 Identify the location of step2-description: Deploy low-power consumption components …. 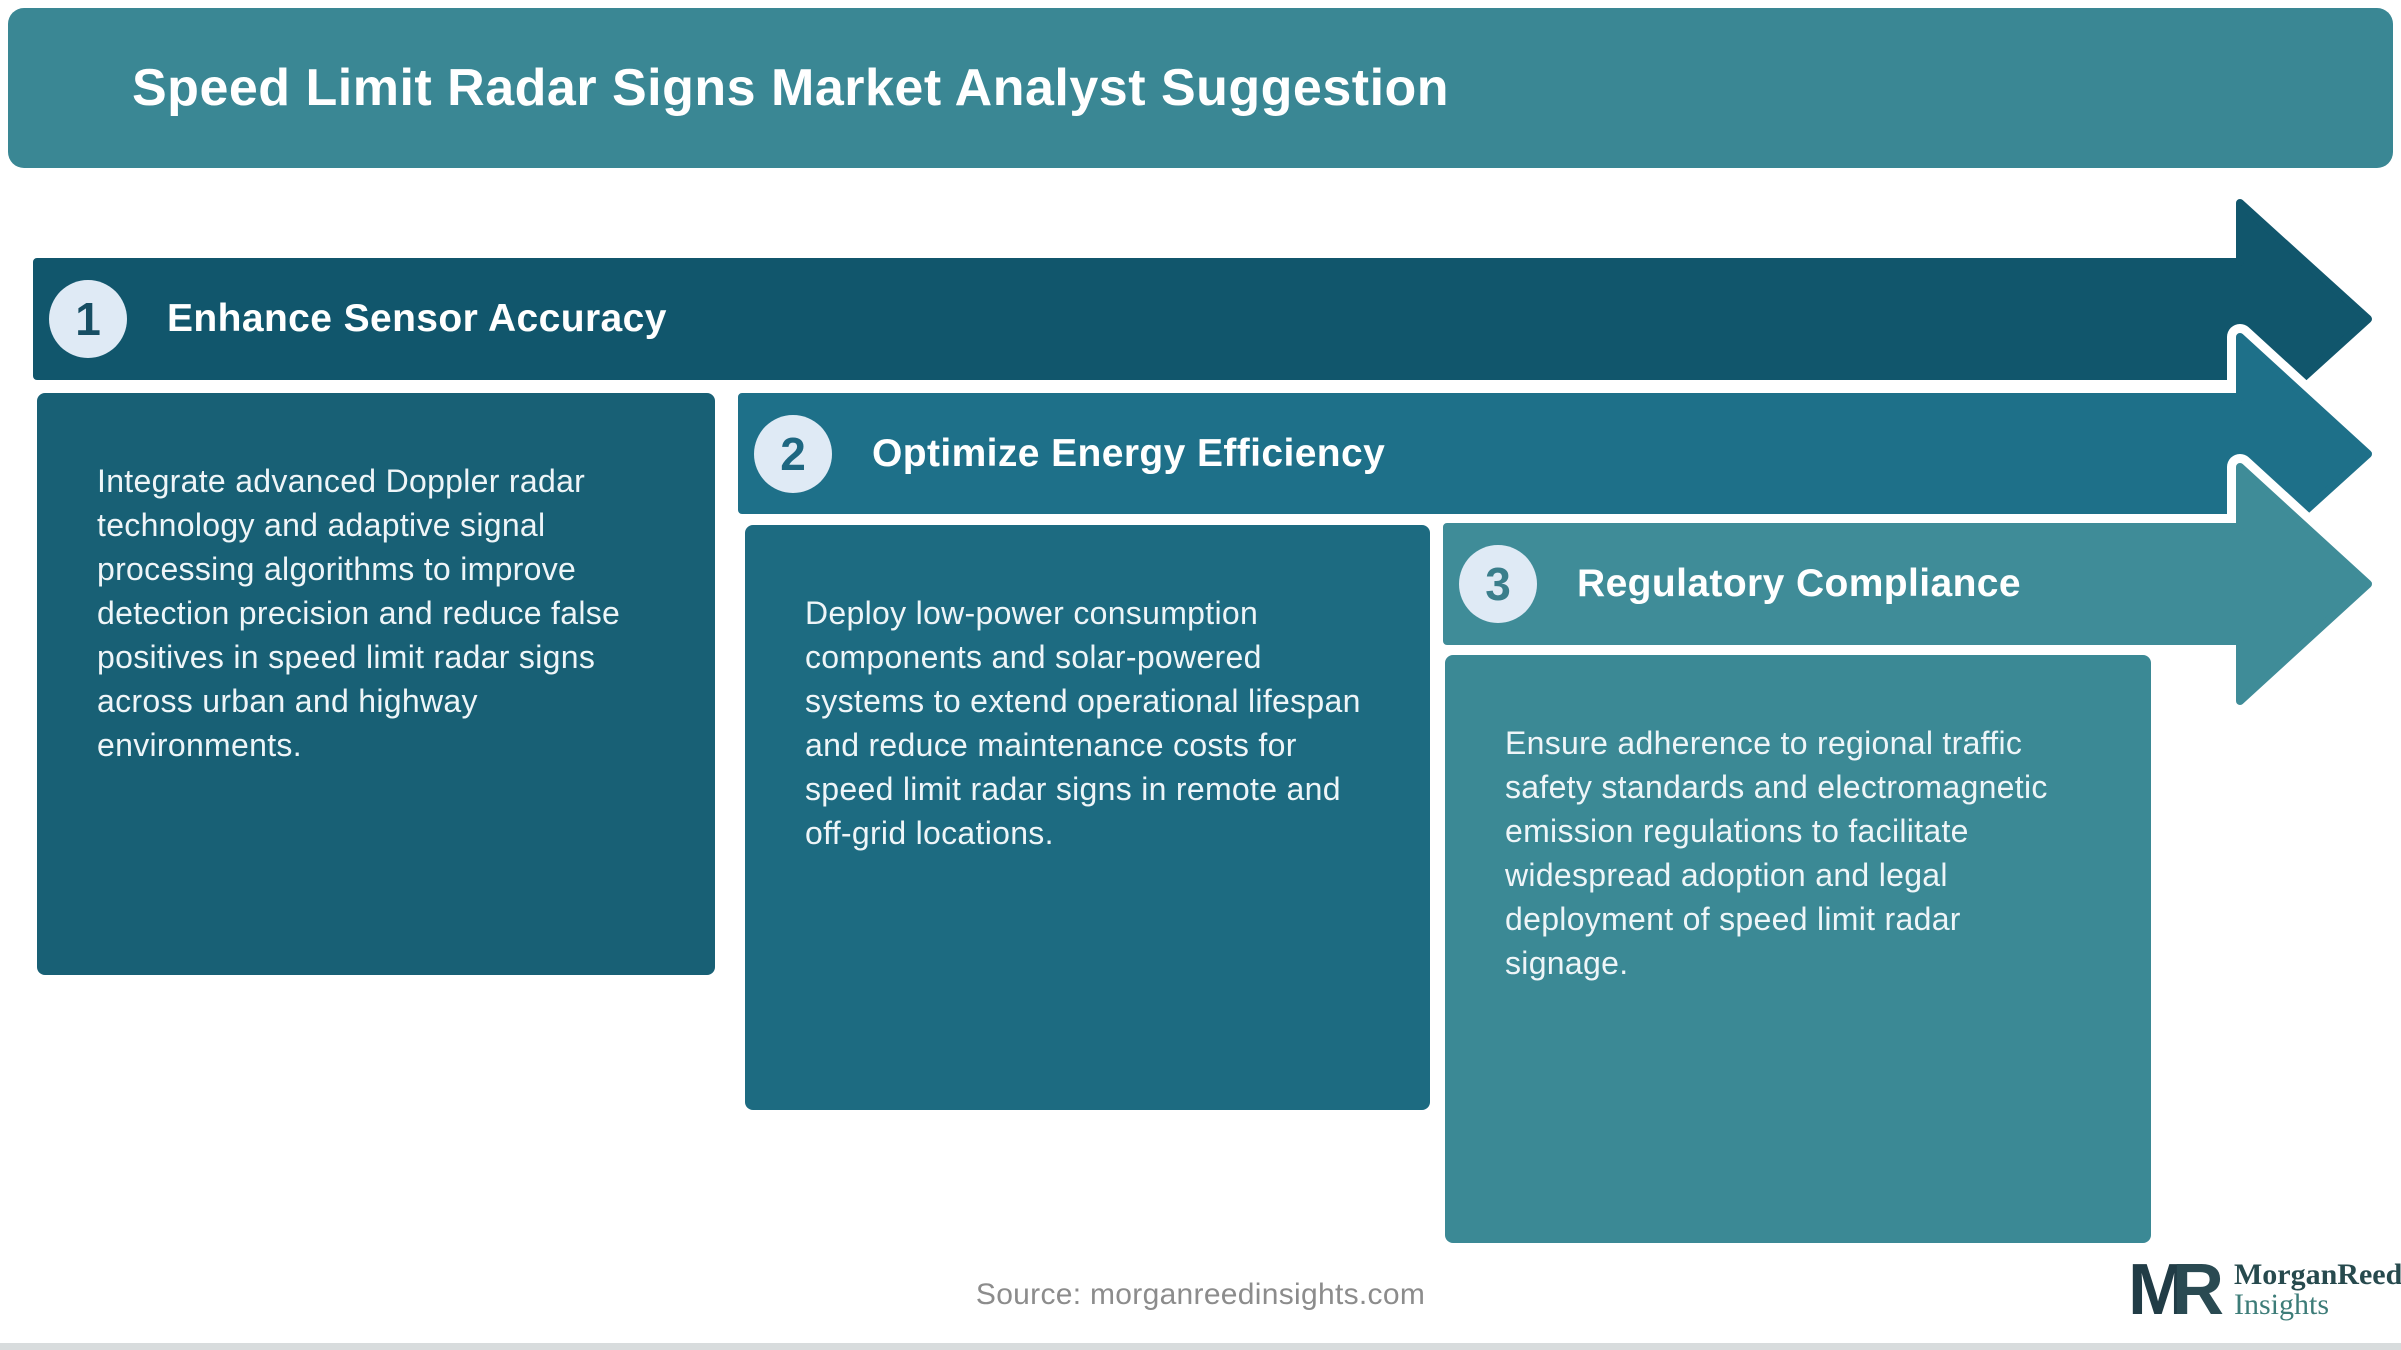
(1083, 723).